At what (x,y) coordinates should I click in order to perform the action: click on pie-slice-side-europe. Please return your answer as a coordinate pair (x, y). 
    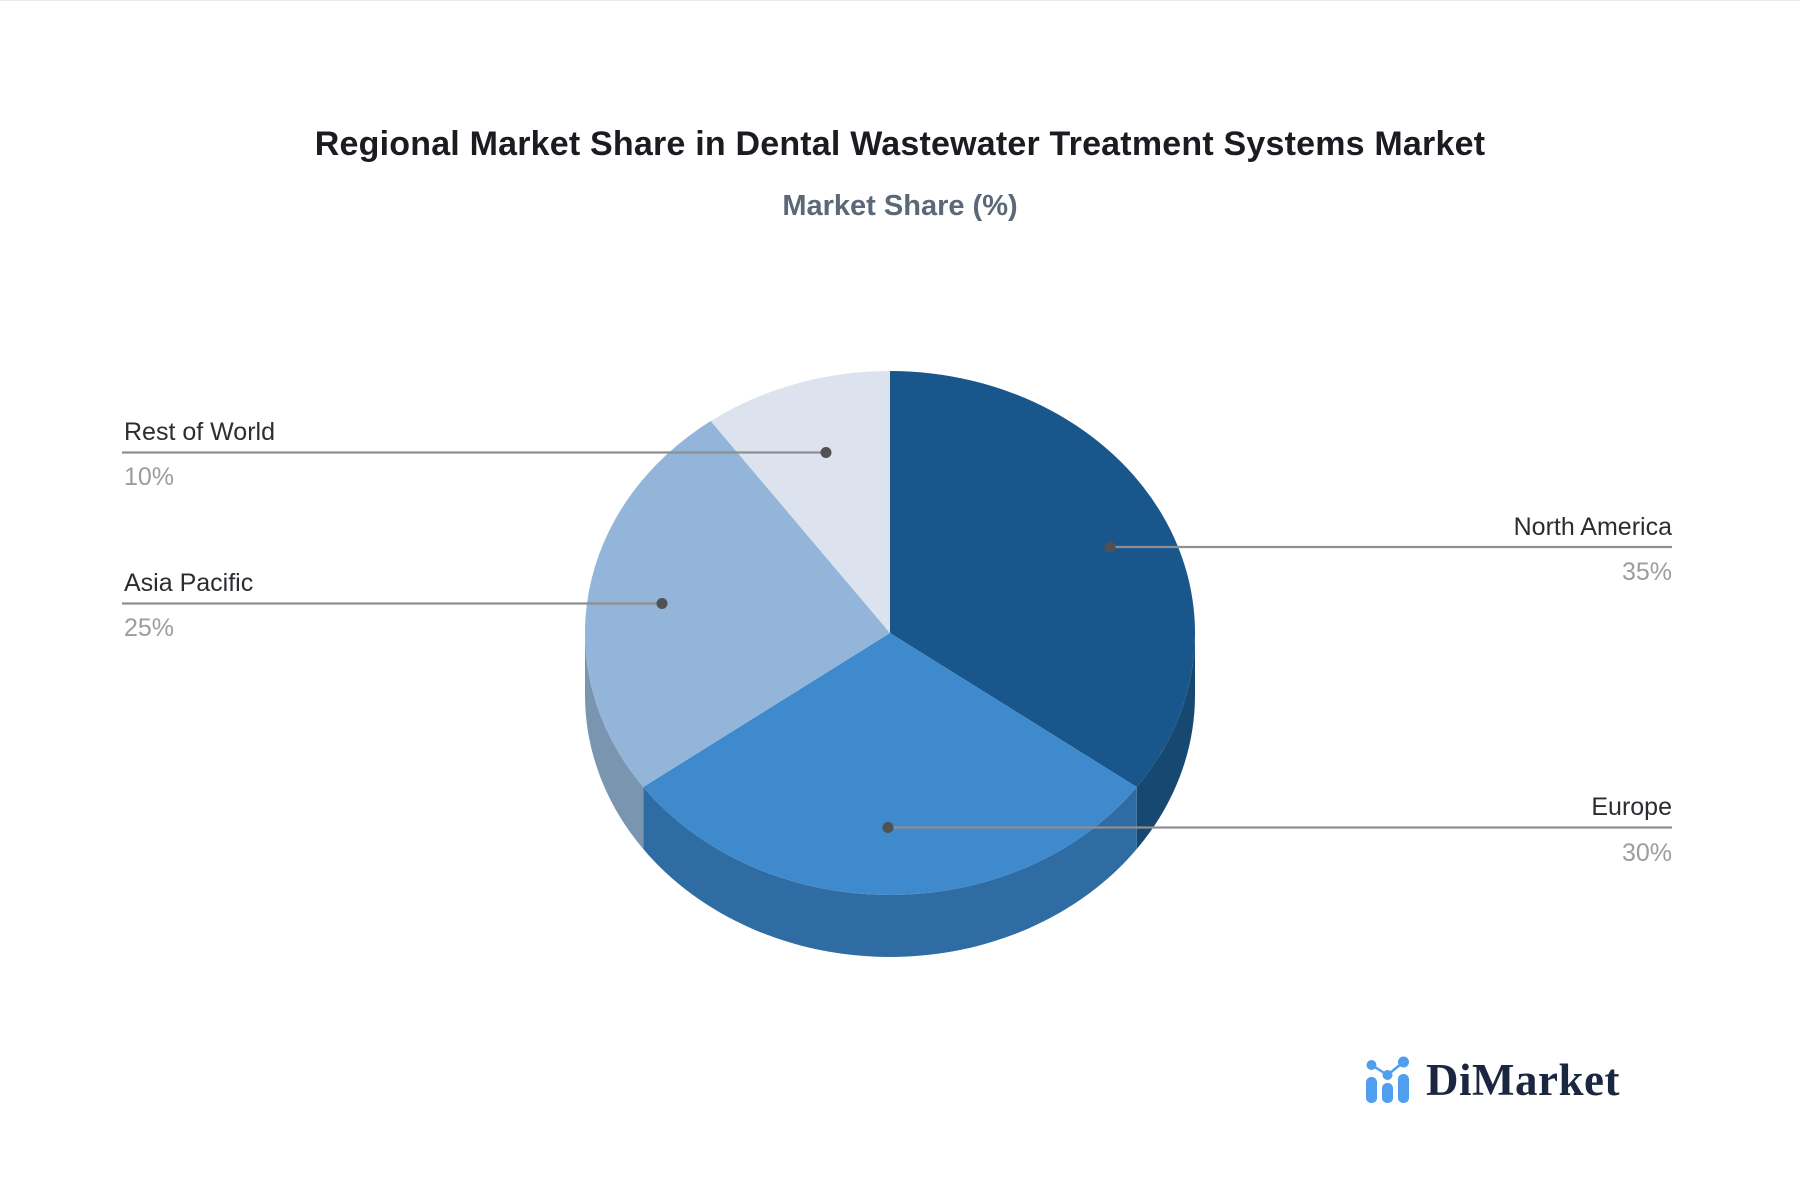
    Looking at the image, I should click on (890, 872).